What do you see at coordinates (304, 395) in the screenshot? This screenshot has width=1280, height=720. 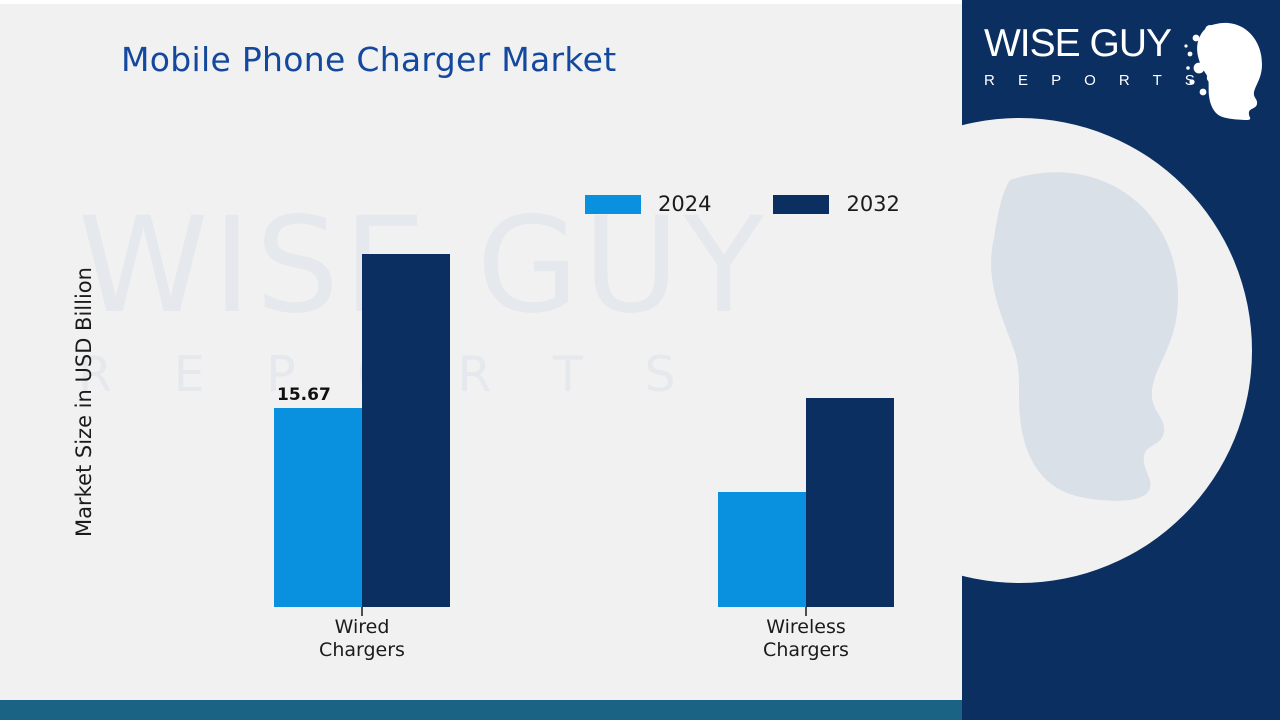 I see `bar-value-label: 15.67` at bounding box center [304, 395].